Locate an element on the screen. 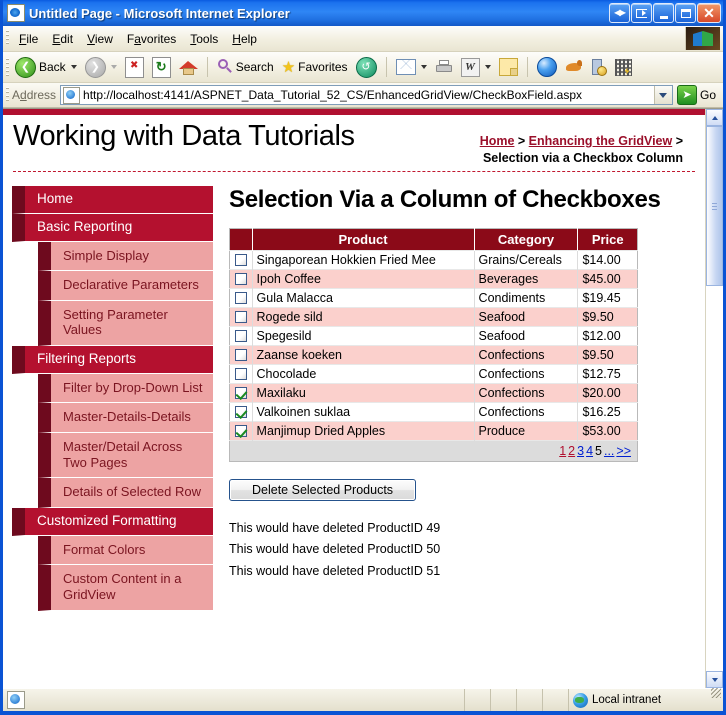 The image size is (726, 715). grid-pager-row: 1 2 3 4 5... >> is located at coordinates (433, 450).